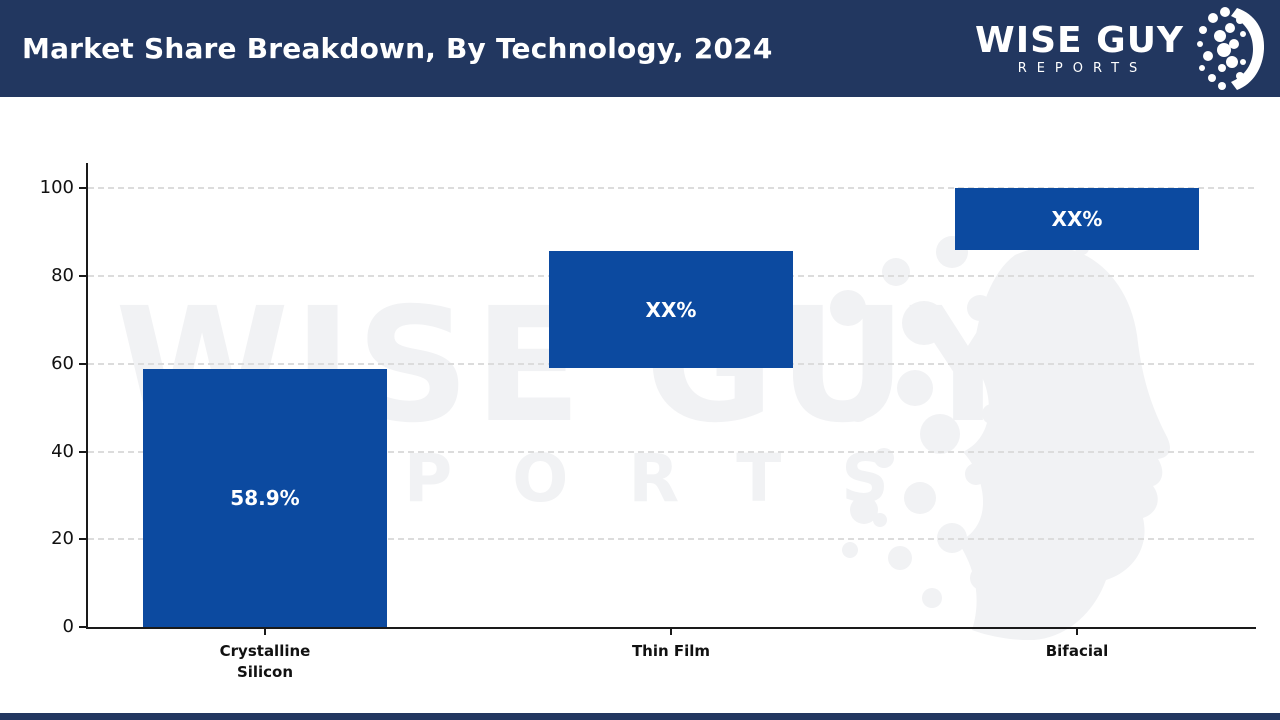 The height and width of the screenshot is (720, 1280). What do you see at coordinates (1079, 40) in the screenshot?
I see `logo-wordmark-line1: WISE GUY` at bounding box center [1079, 40].